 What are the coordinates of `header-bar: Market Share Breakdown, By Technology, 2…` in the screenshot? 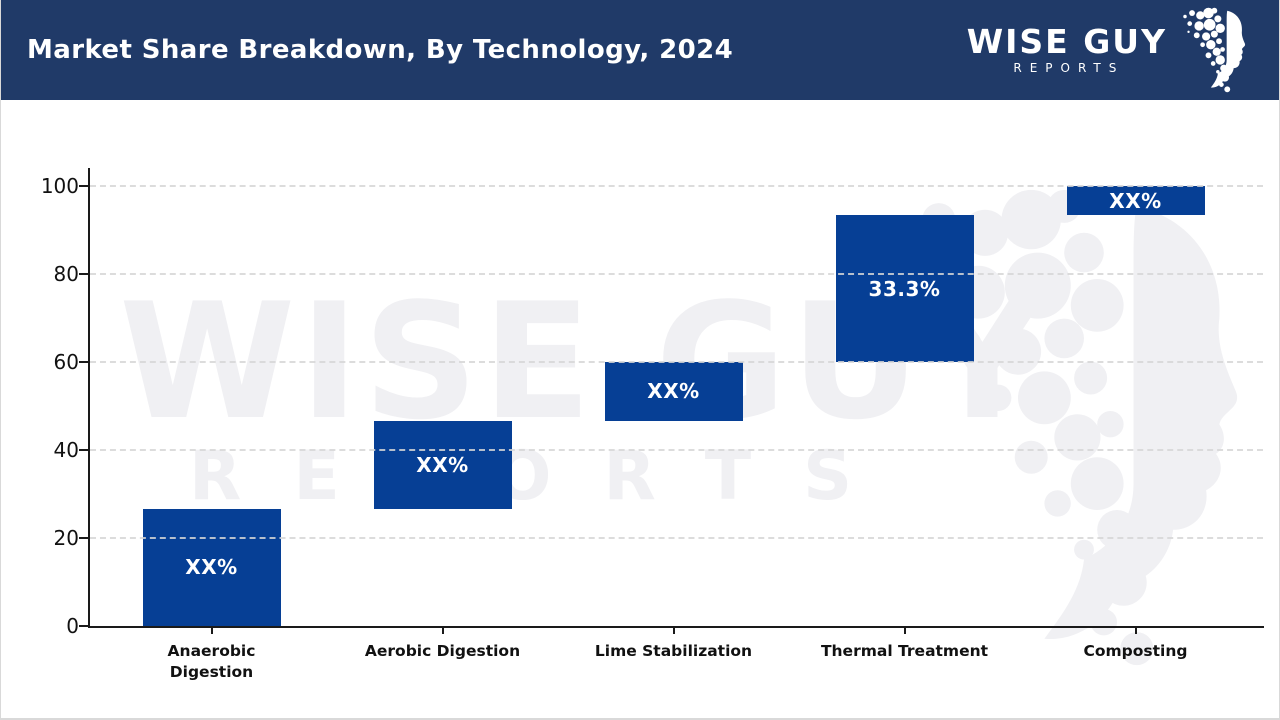 It's located at (640, 50).